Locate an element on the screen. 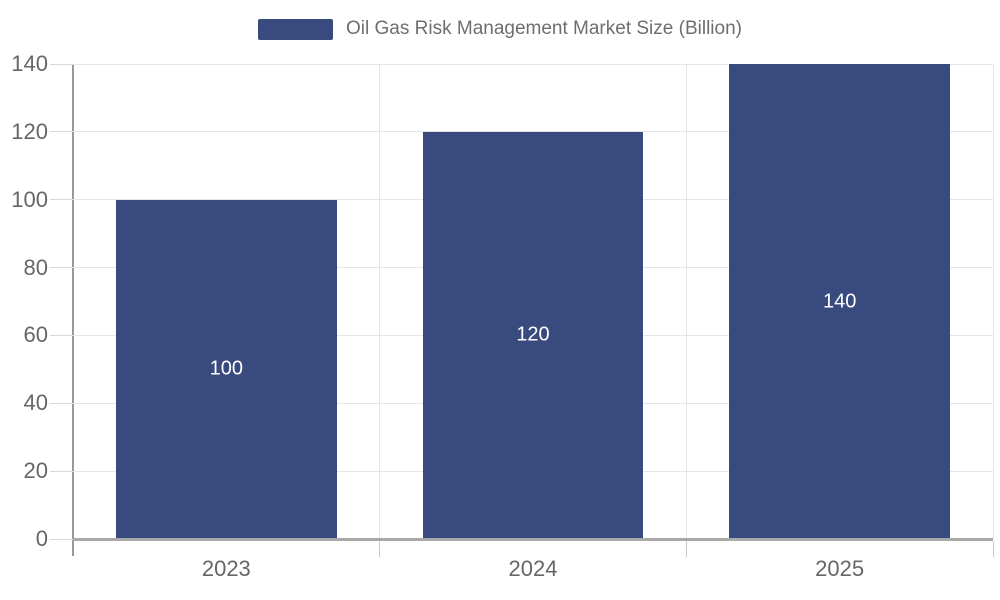  y-axis-tick-label: 140 is located at coordinates (29, 63).